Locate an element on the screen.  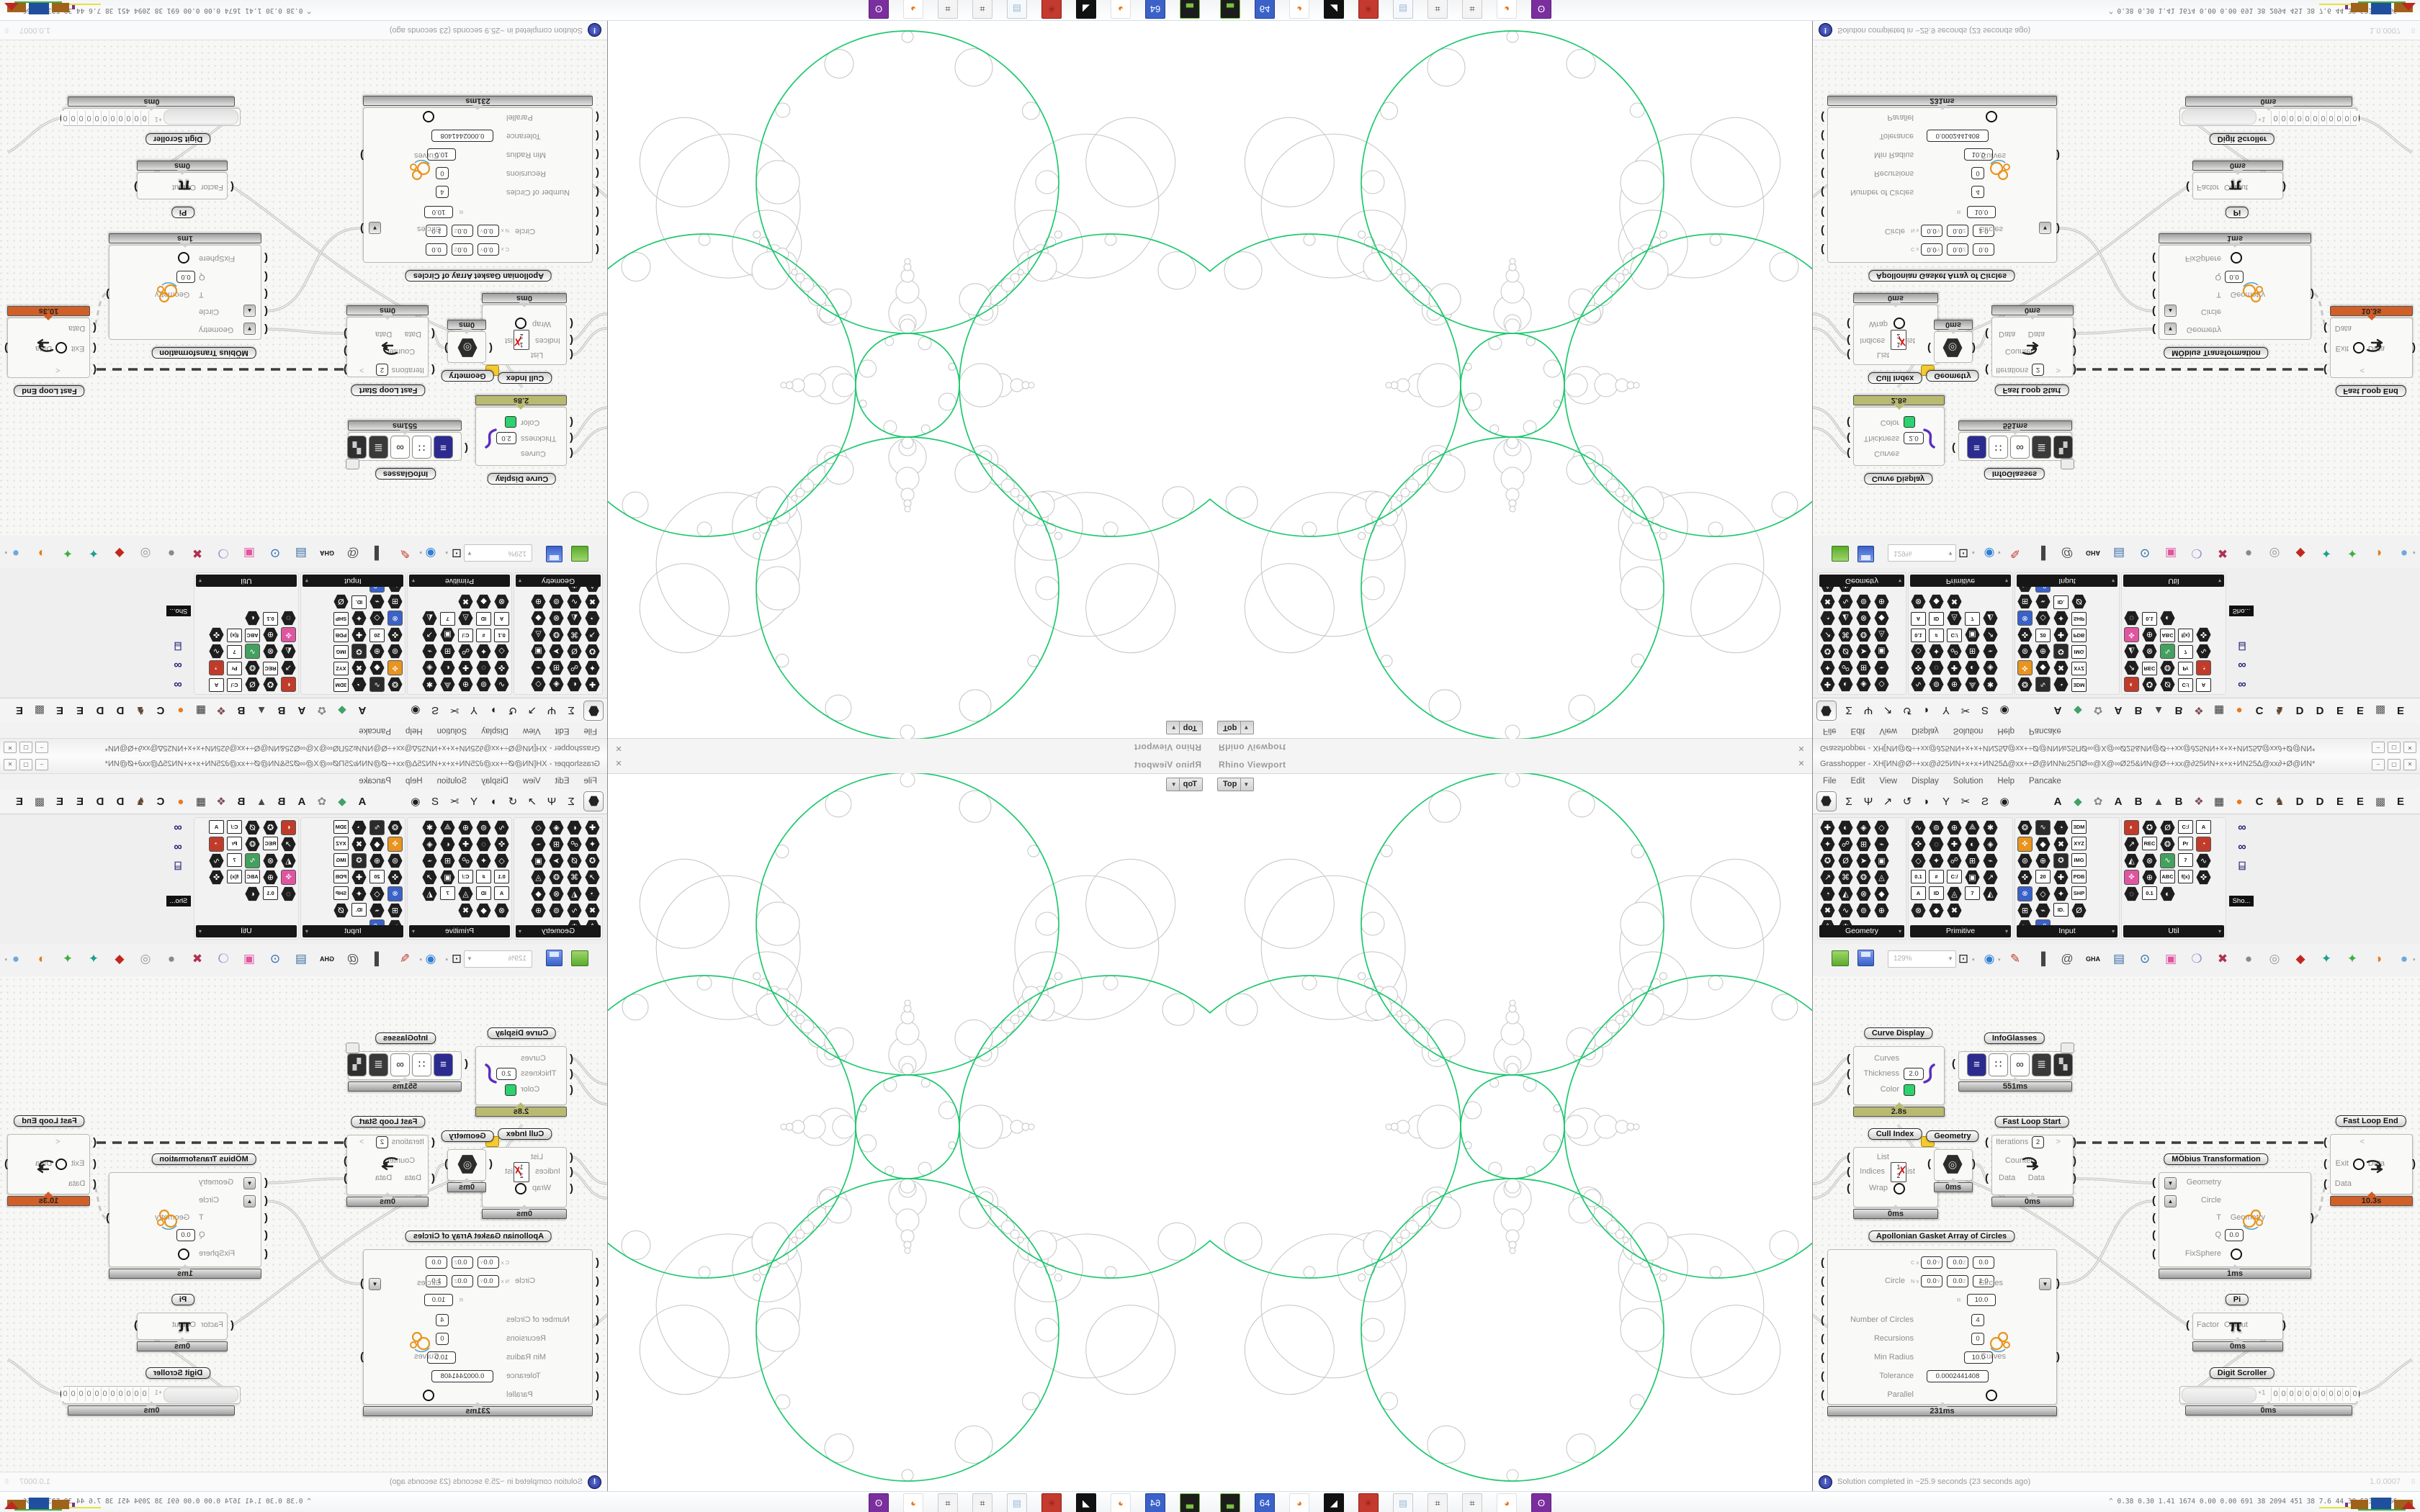
menu-display: Display is located at coordinates (1925, 730).